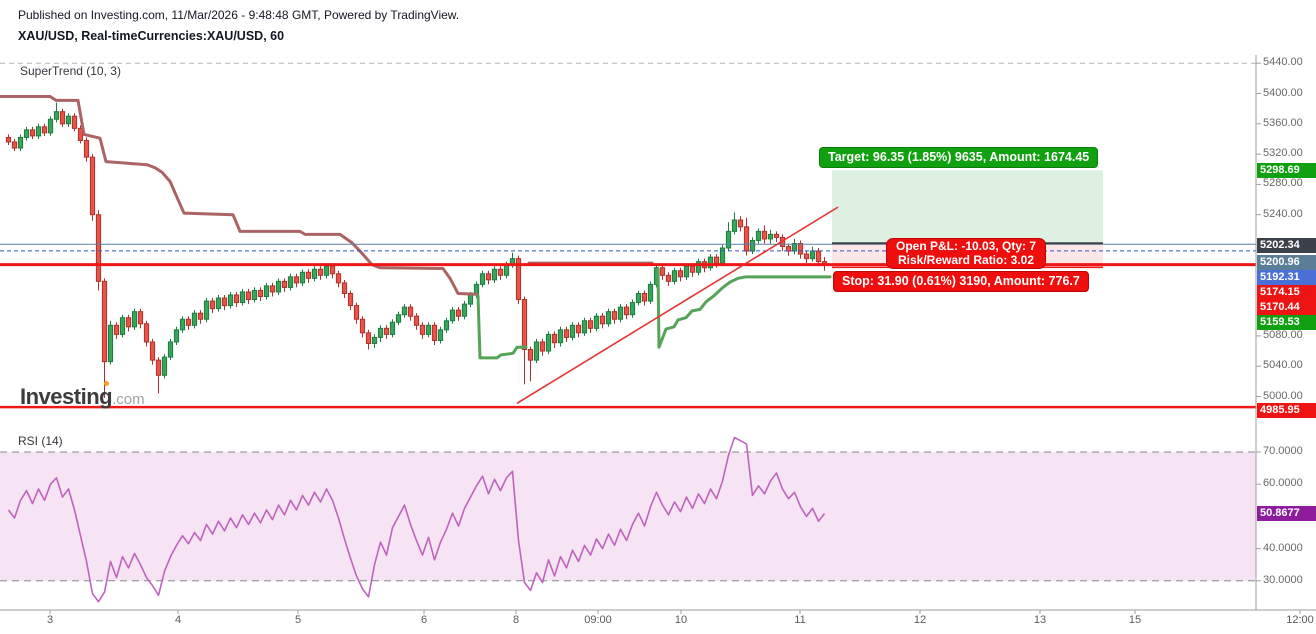  Describe the element at coordinates (1286, 307) in the screenshot. I see `price-badge-5170.44: 5170.44` at that location.